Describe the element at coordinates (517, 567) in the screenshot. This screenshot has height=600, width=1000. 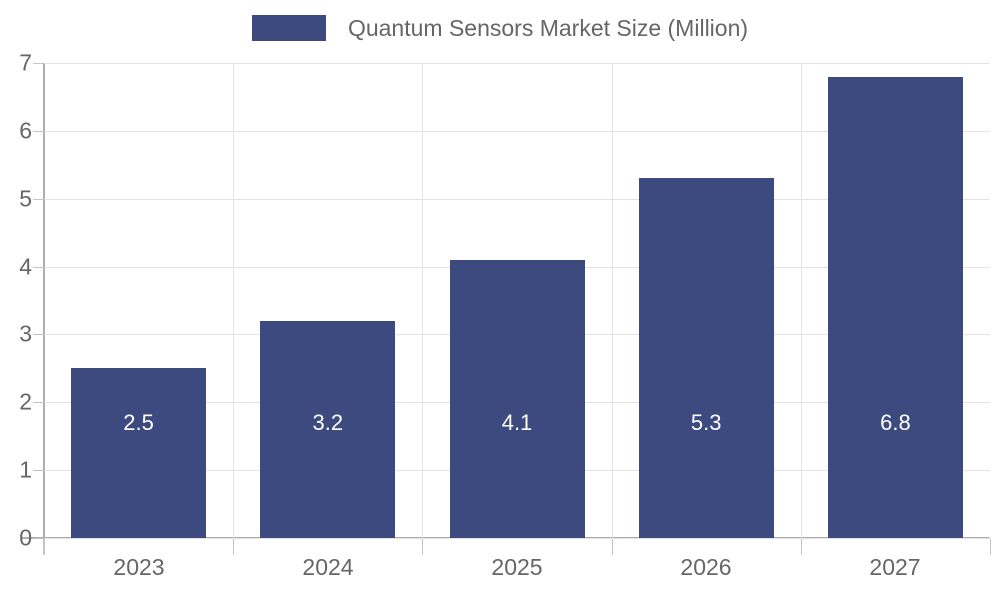
I see `x-axis-tick-label: 2025` at that location.